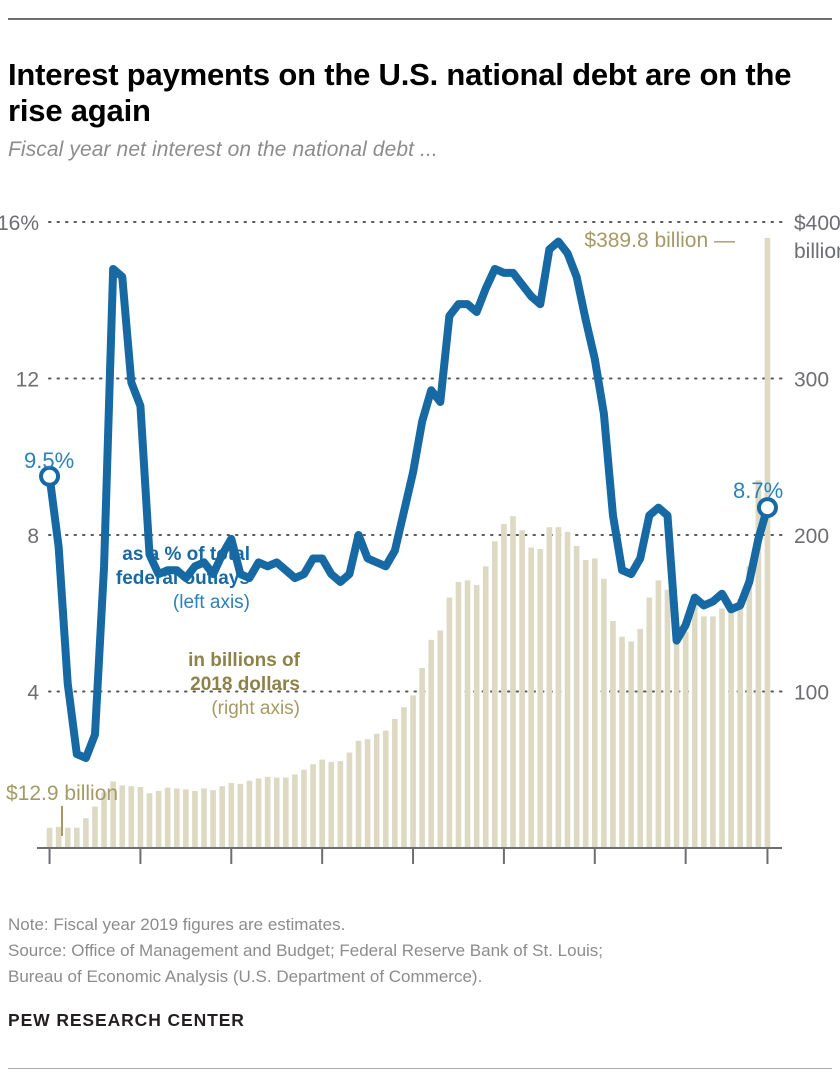  Describe the element at coordinates (204, 818) in the screenshot. I see `bar-1957` at that location.